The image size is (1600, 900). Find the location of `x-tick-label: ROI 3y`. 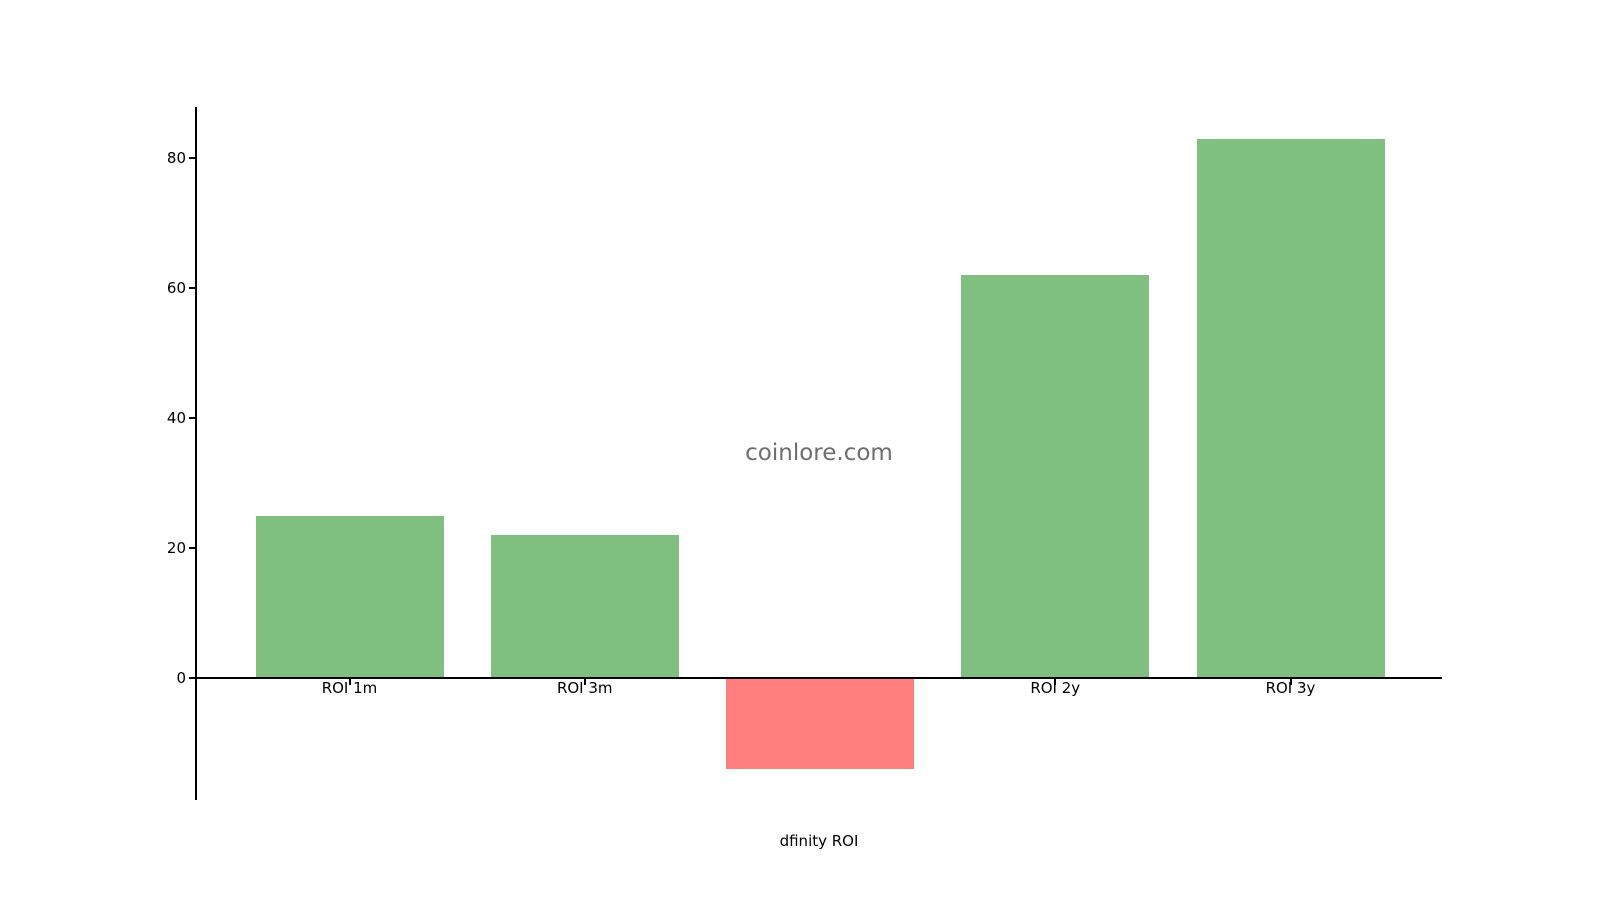

x-tick-label: ROI 3y is located at coordinates (1290, 688).